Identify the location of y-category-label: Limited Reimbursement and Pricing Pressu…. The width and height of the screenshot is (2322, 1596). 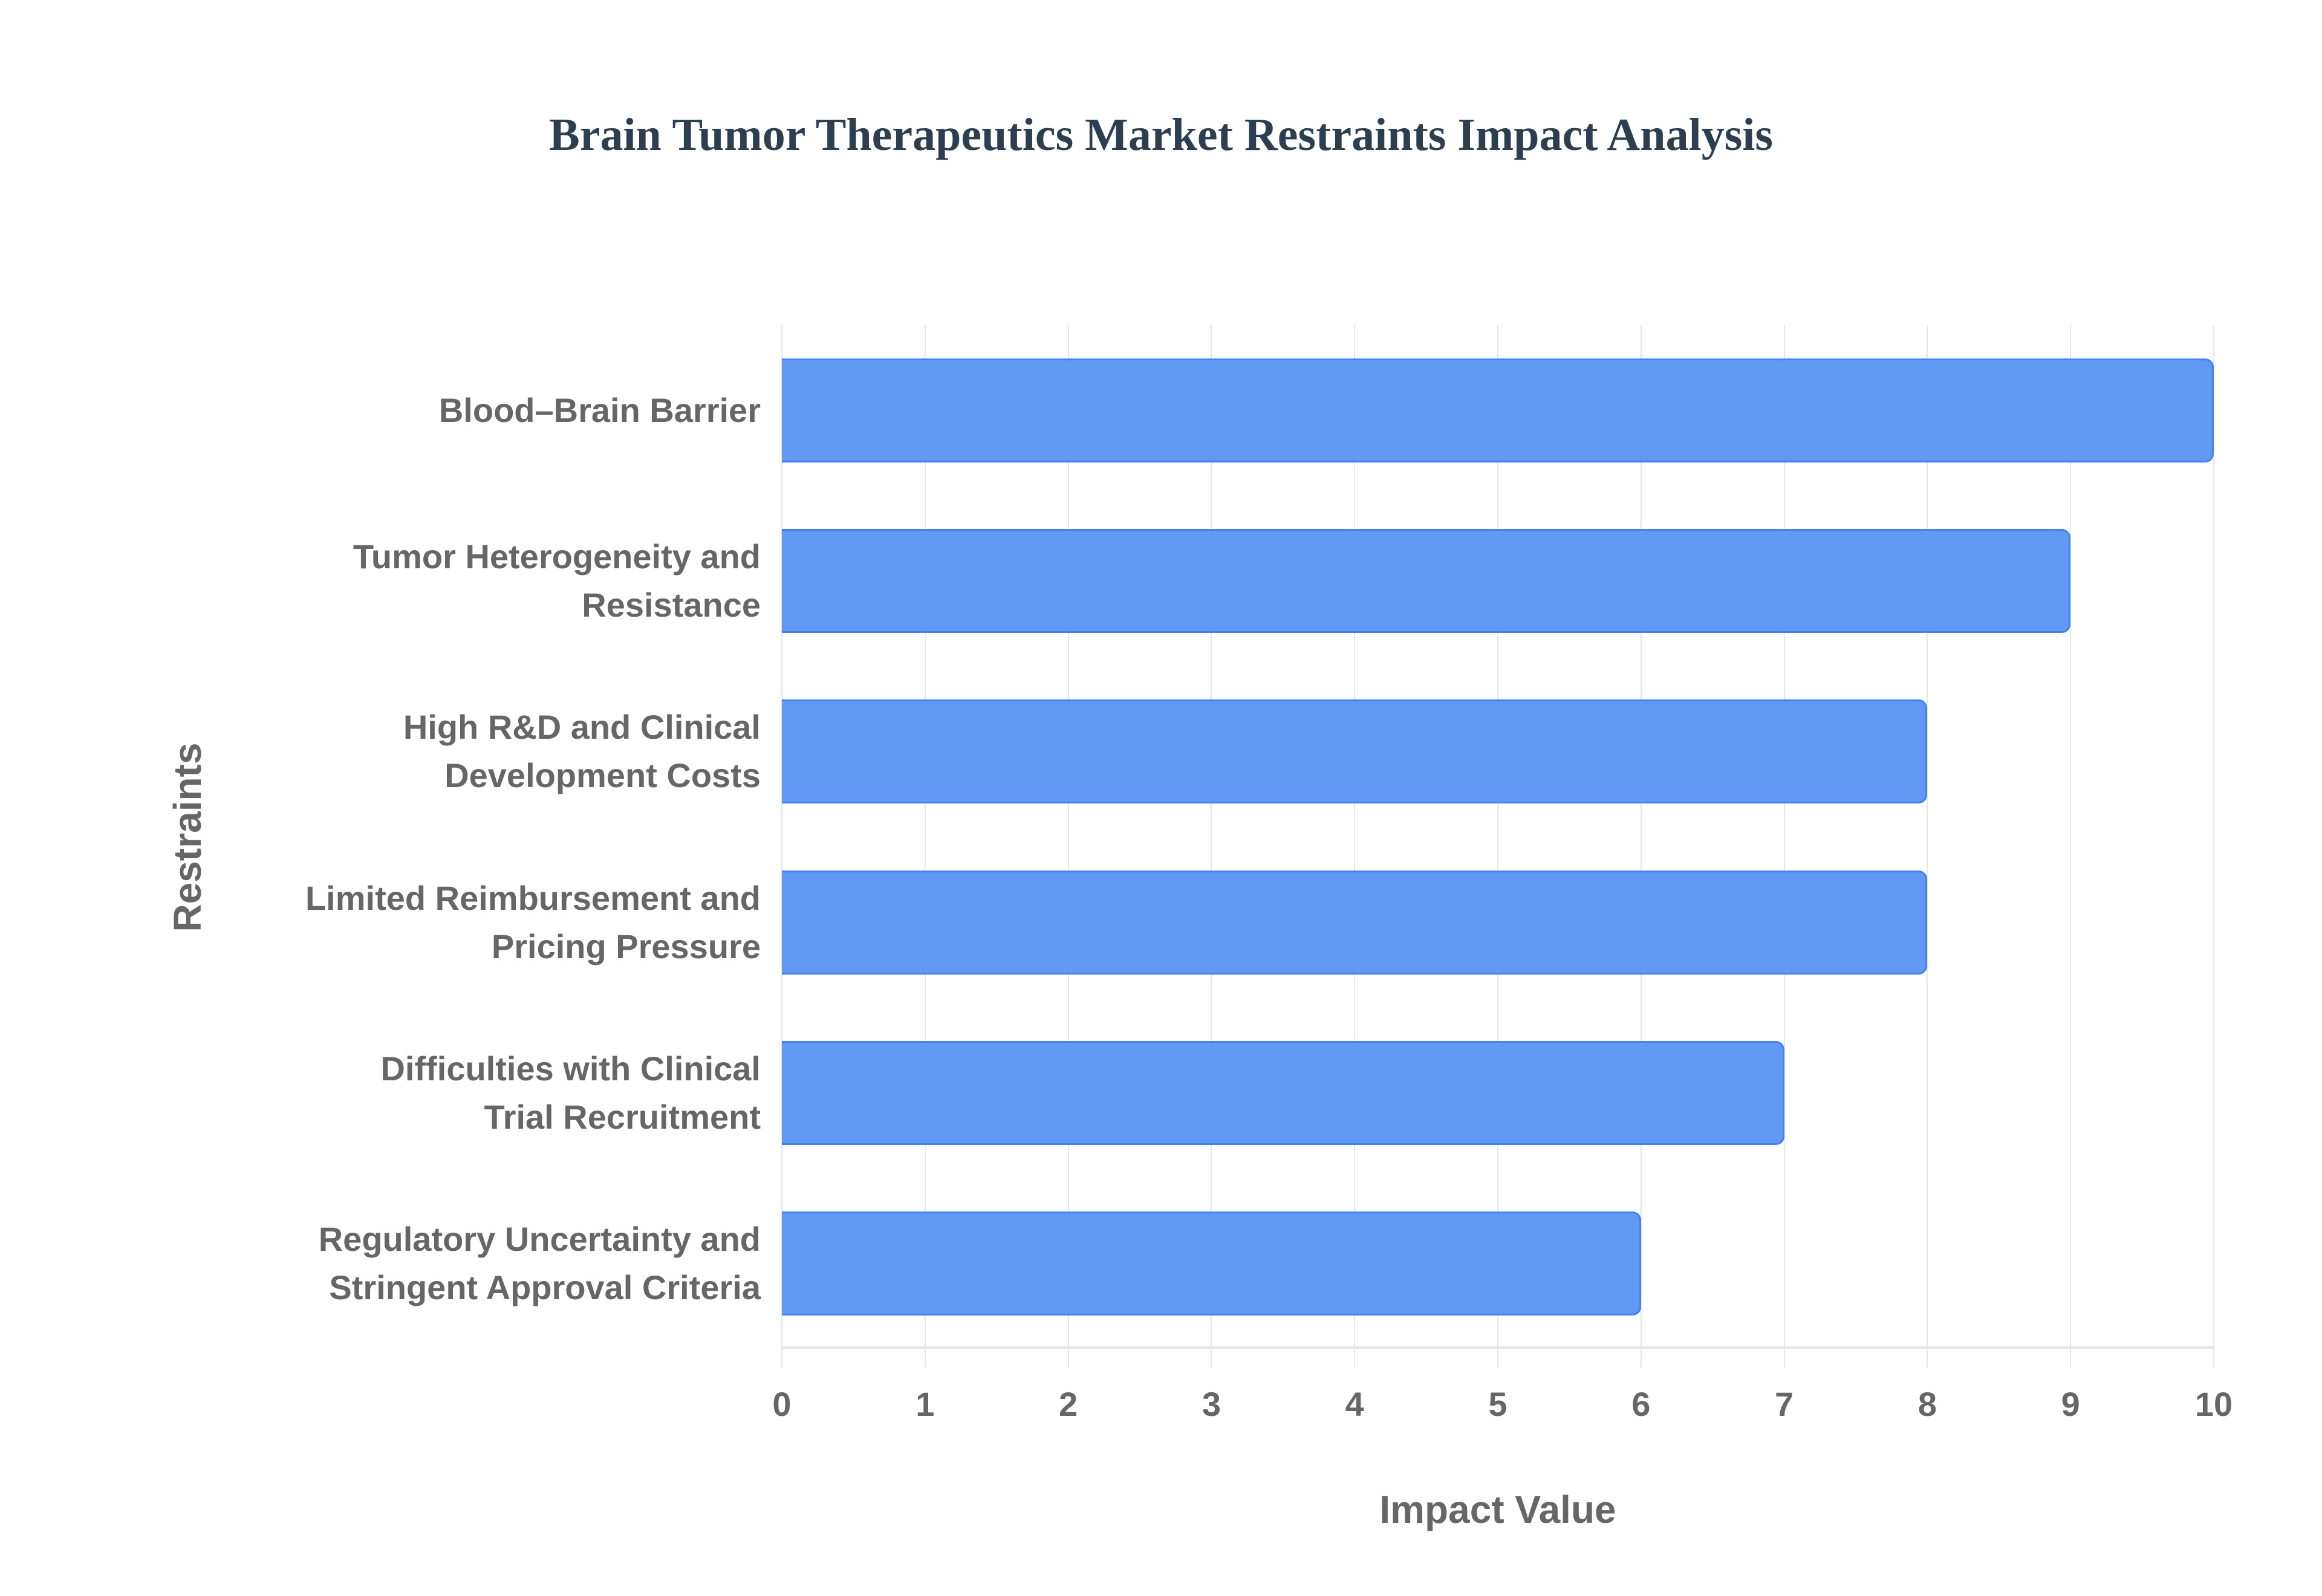
(533, 921).